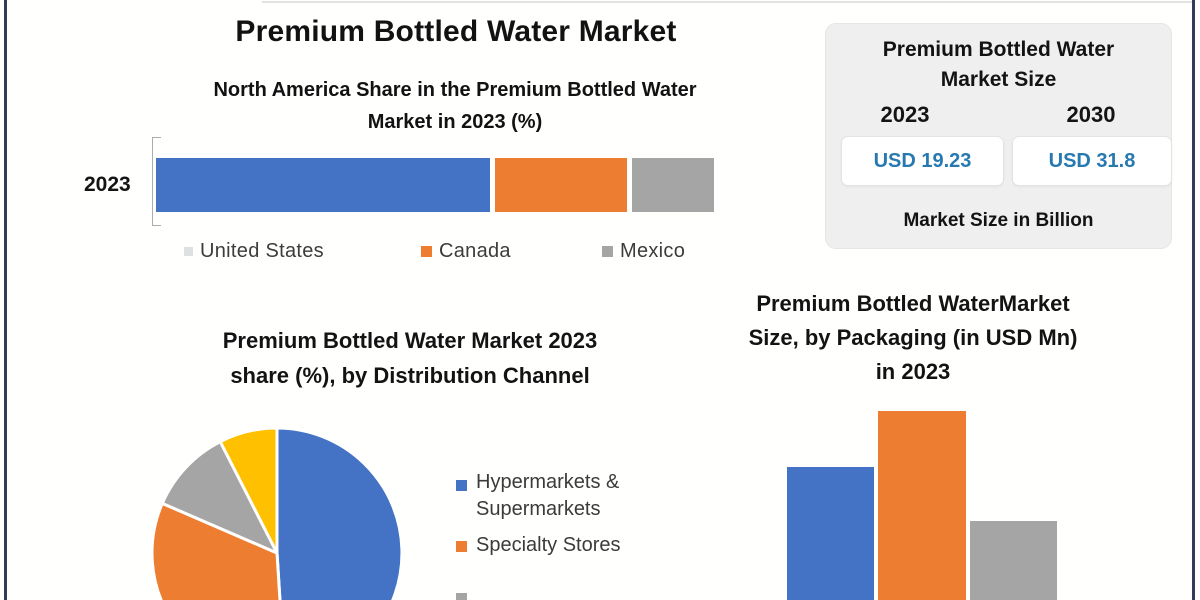 The width and height of the screenshot is (1200, 600). What do you see at coordinates (156, 225) in the screenshot?
I see `na-axis-tick-bottom` at bounding box center [156, 225].